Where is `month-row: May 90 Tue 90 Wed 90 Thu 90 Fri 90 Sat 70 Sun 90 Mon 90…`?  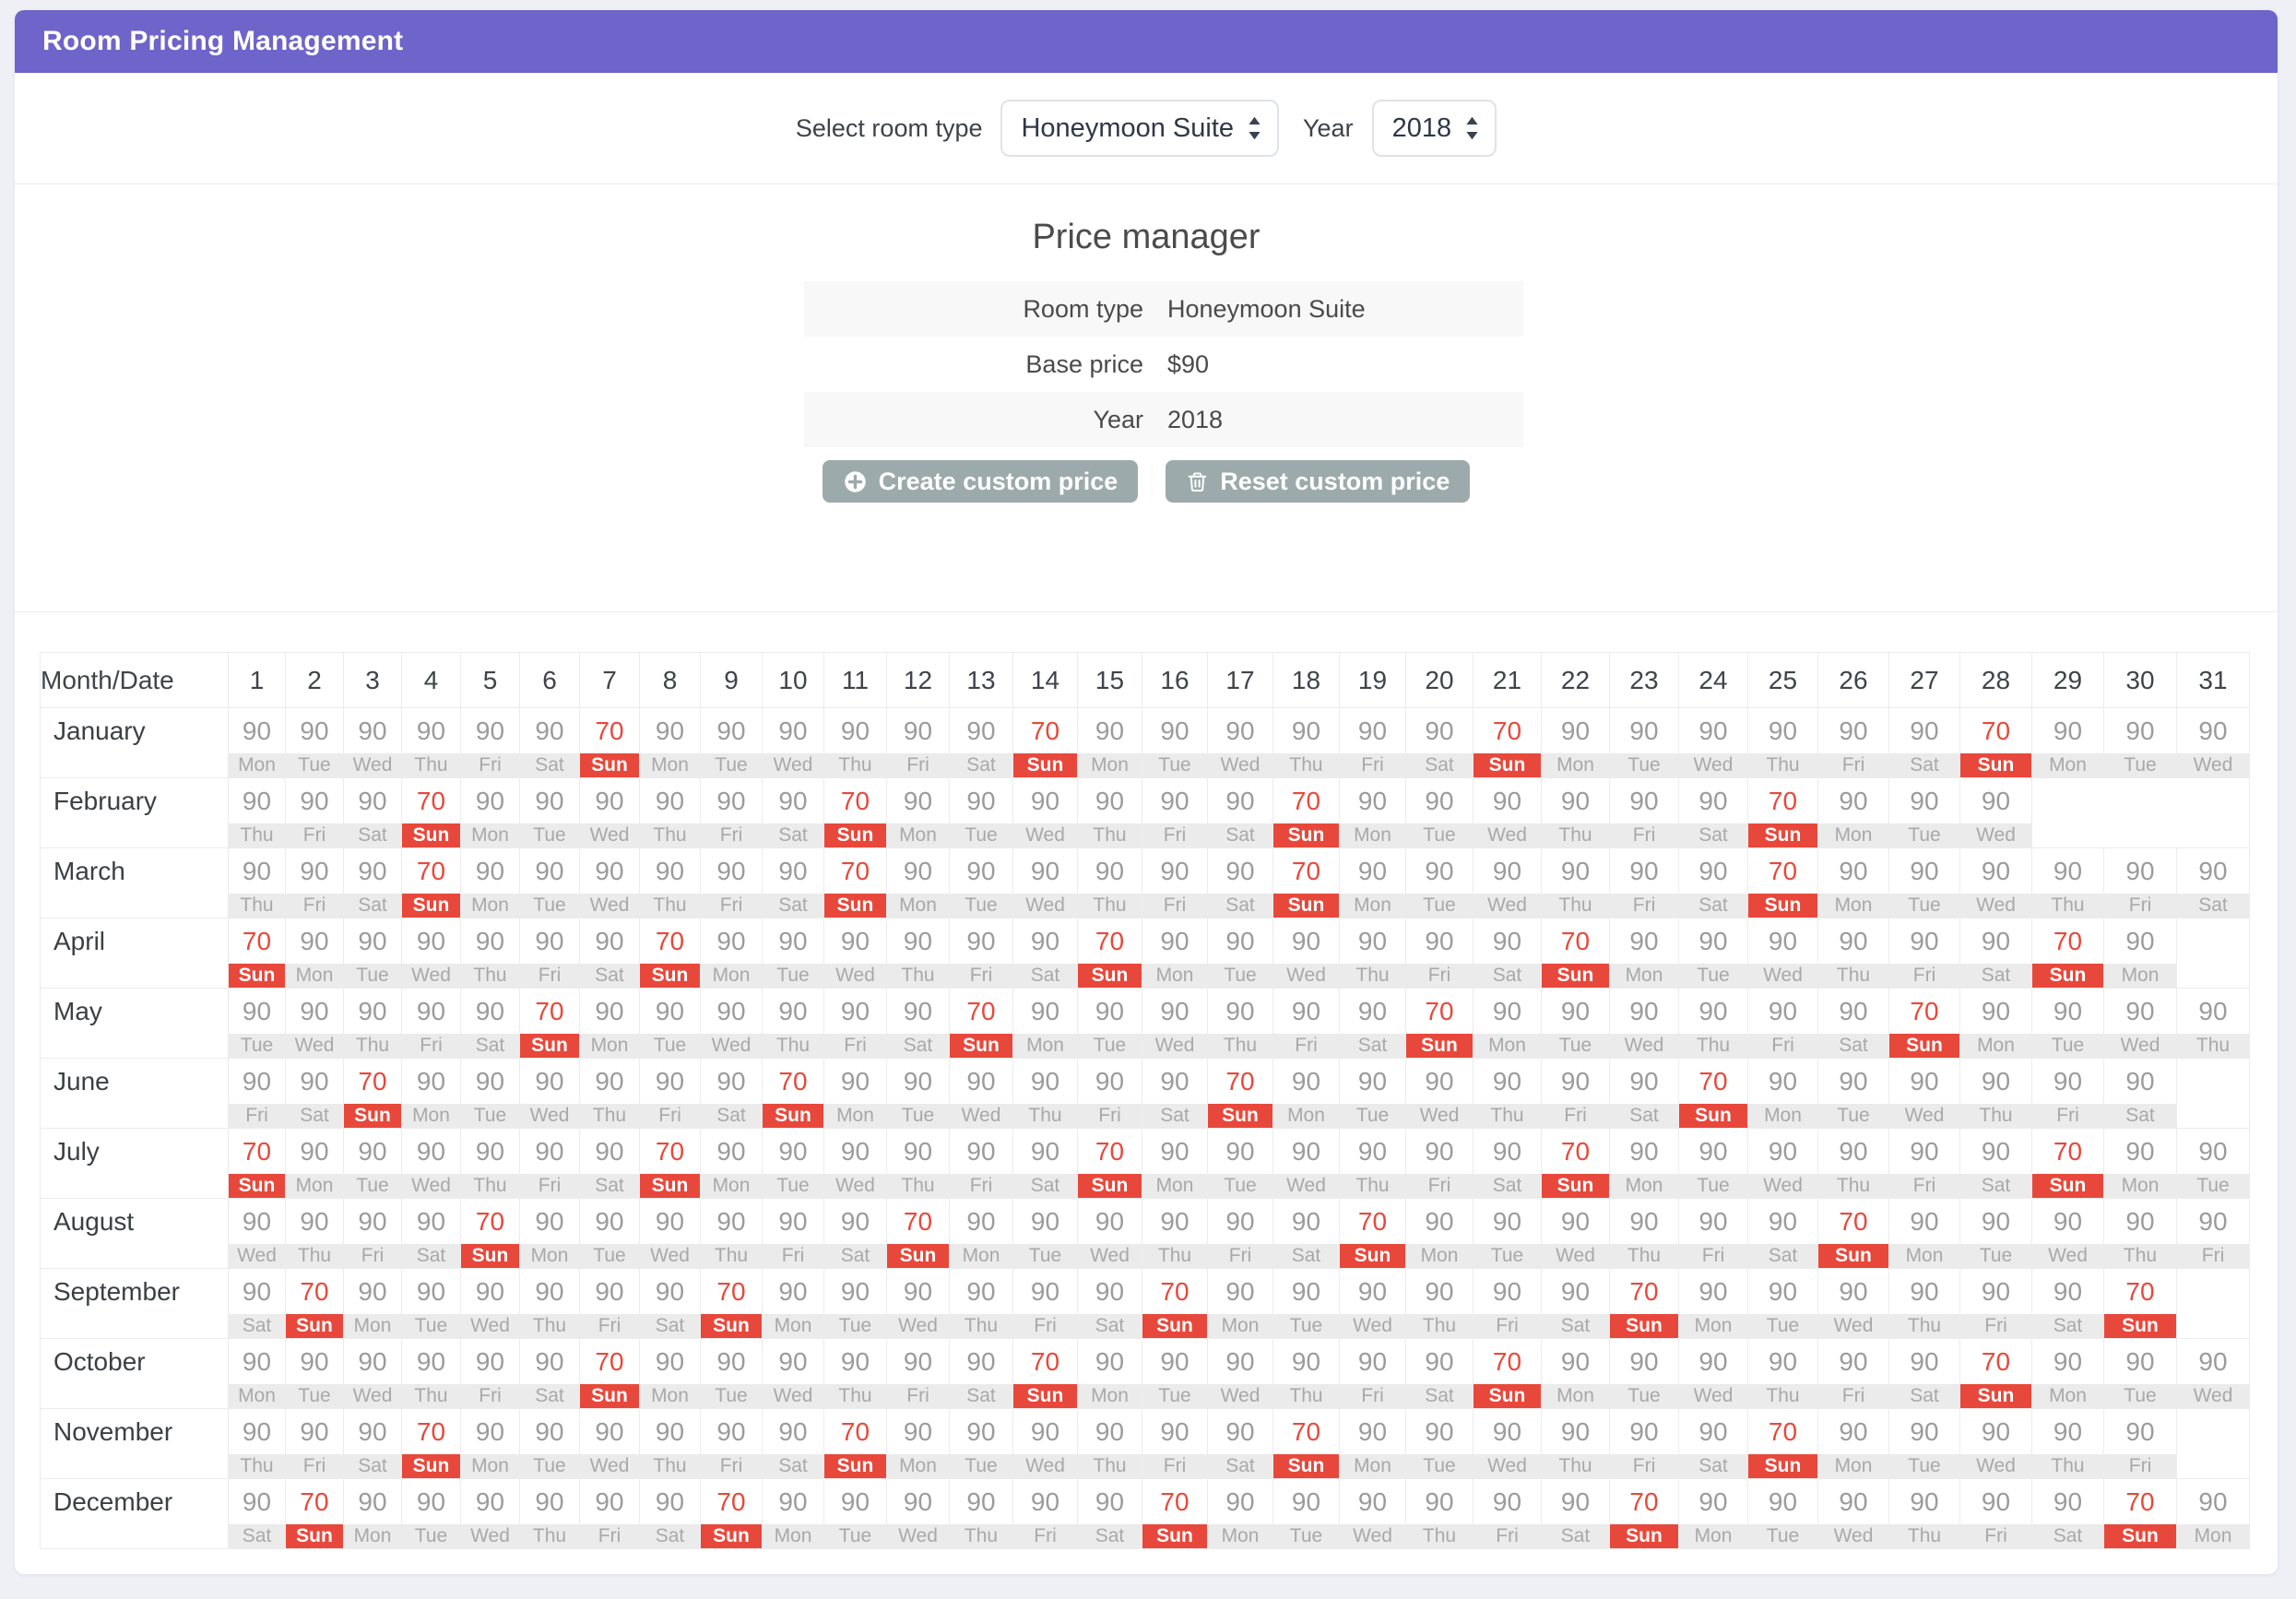 month-row: May 90 Tue 90 Wed 90 Thu 90 Fri 90 Sat 70 Sun 90 Mon 90… is located at coordinates (1145, 1023).